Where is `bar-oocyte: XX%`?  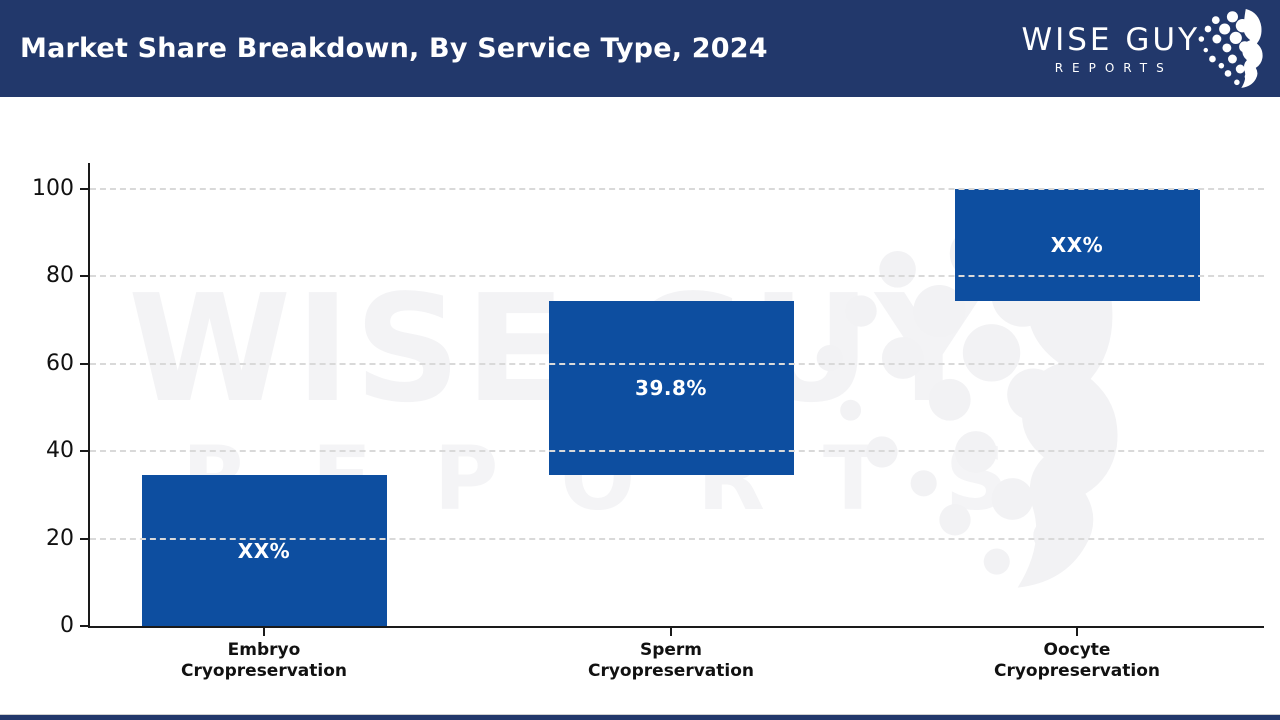
bar-oocyte: XX% is located at coordinates (1077, 244).